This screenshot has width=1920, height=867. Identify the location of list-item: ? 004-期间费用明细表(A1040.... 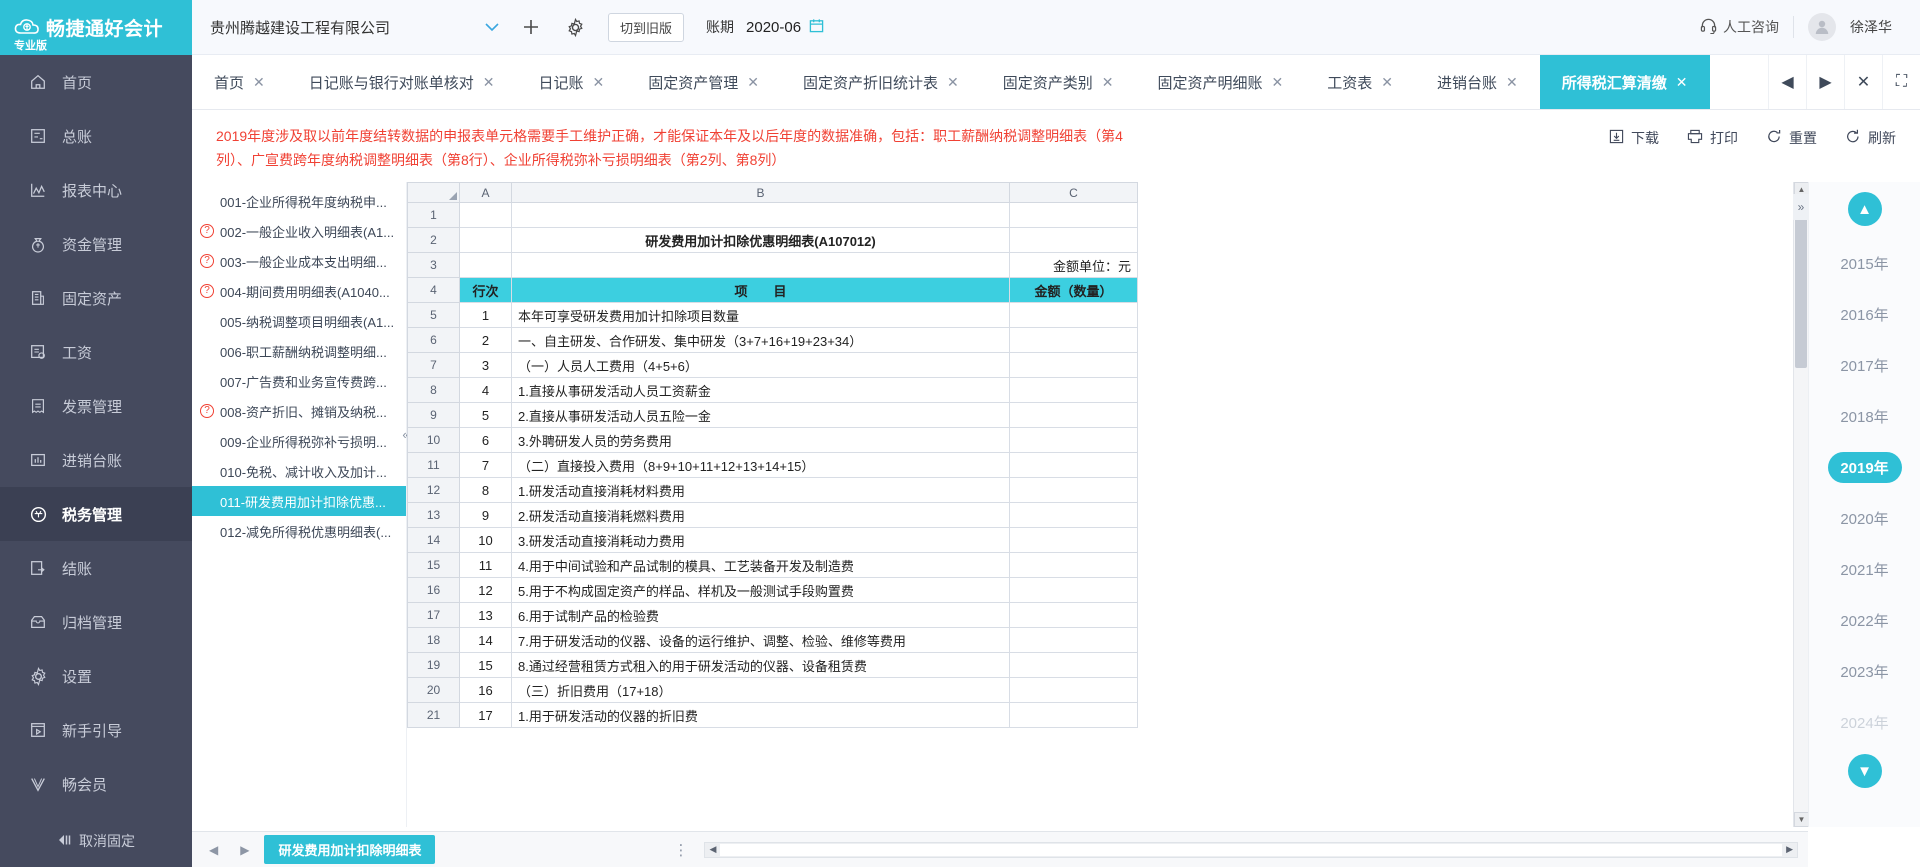
(299, 291).